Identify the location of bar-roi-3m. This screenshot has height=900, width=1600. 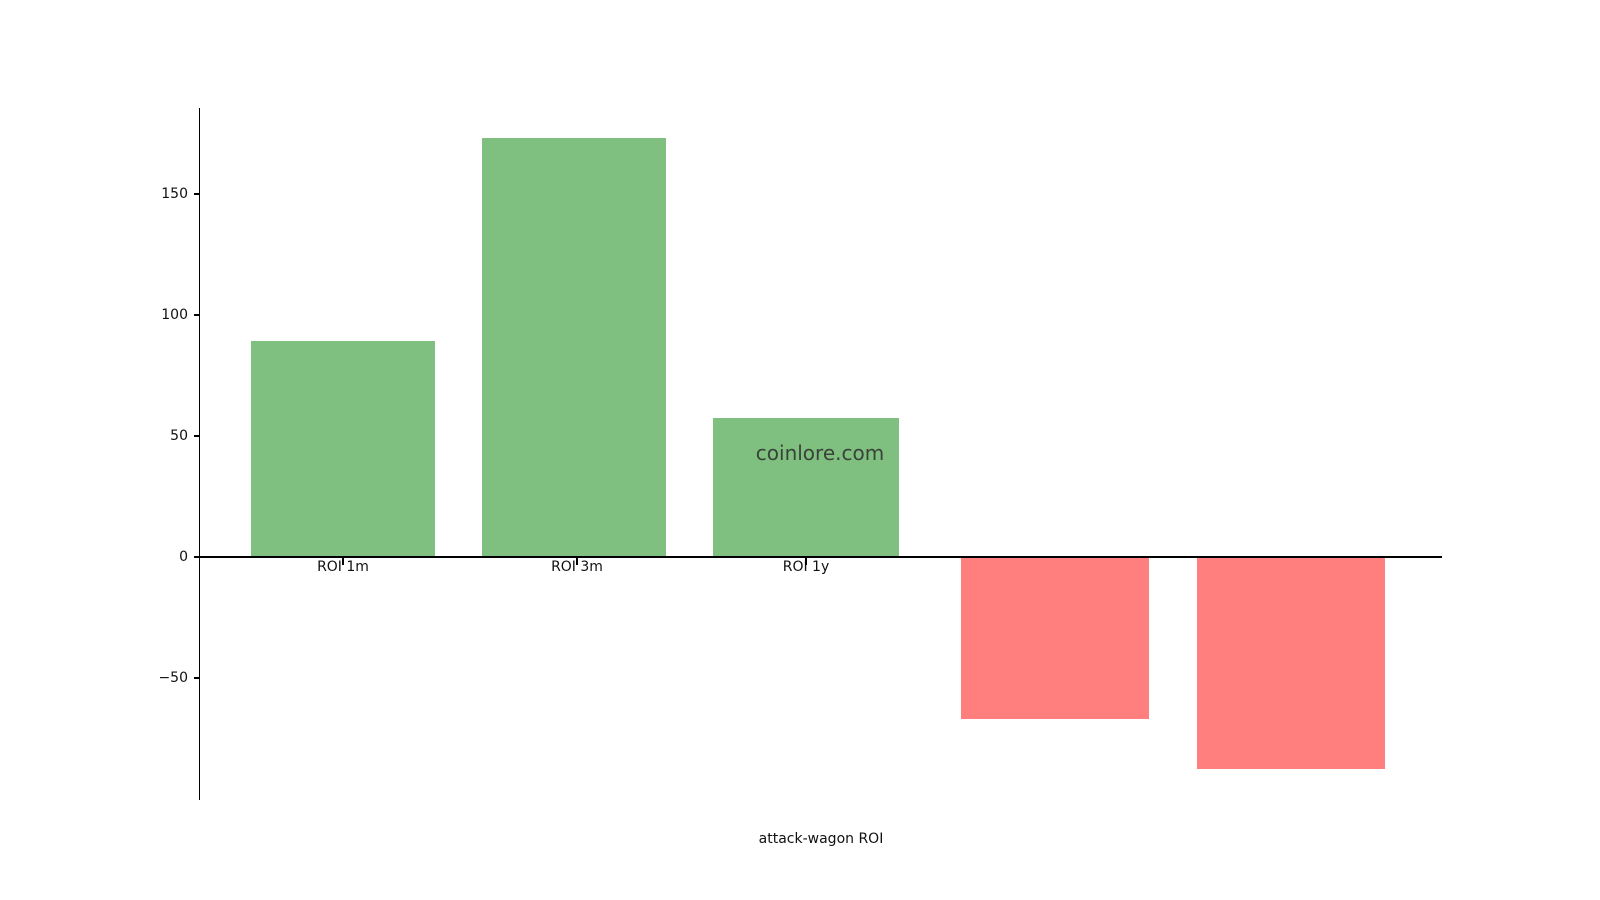
(574, 347).